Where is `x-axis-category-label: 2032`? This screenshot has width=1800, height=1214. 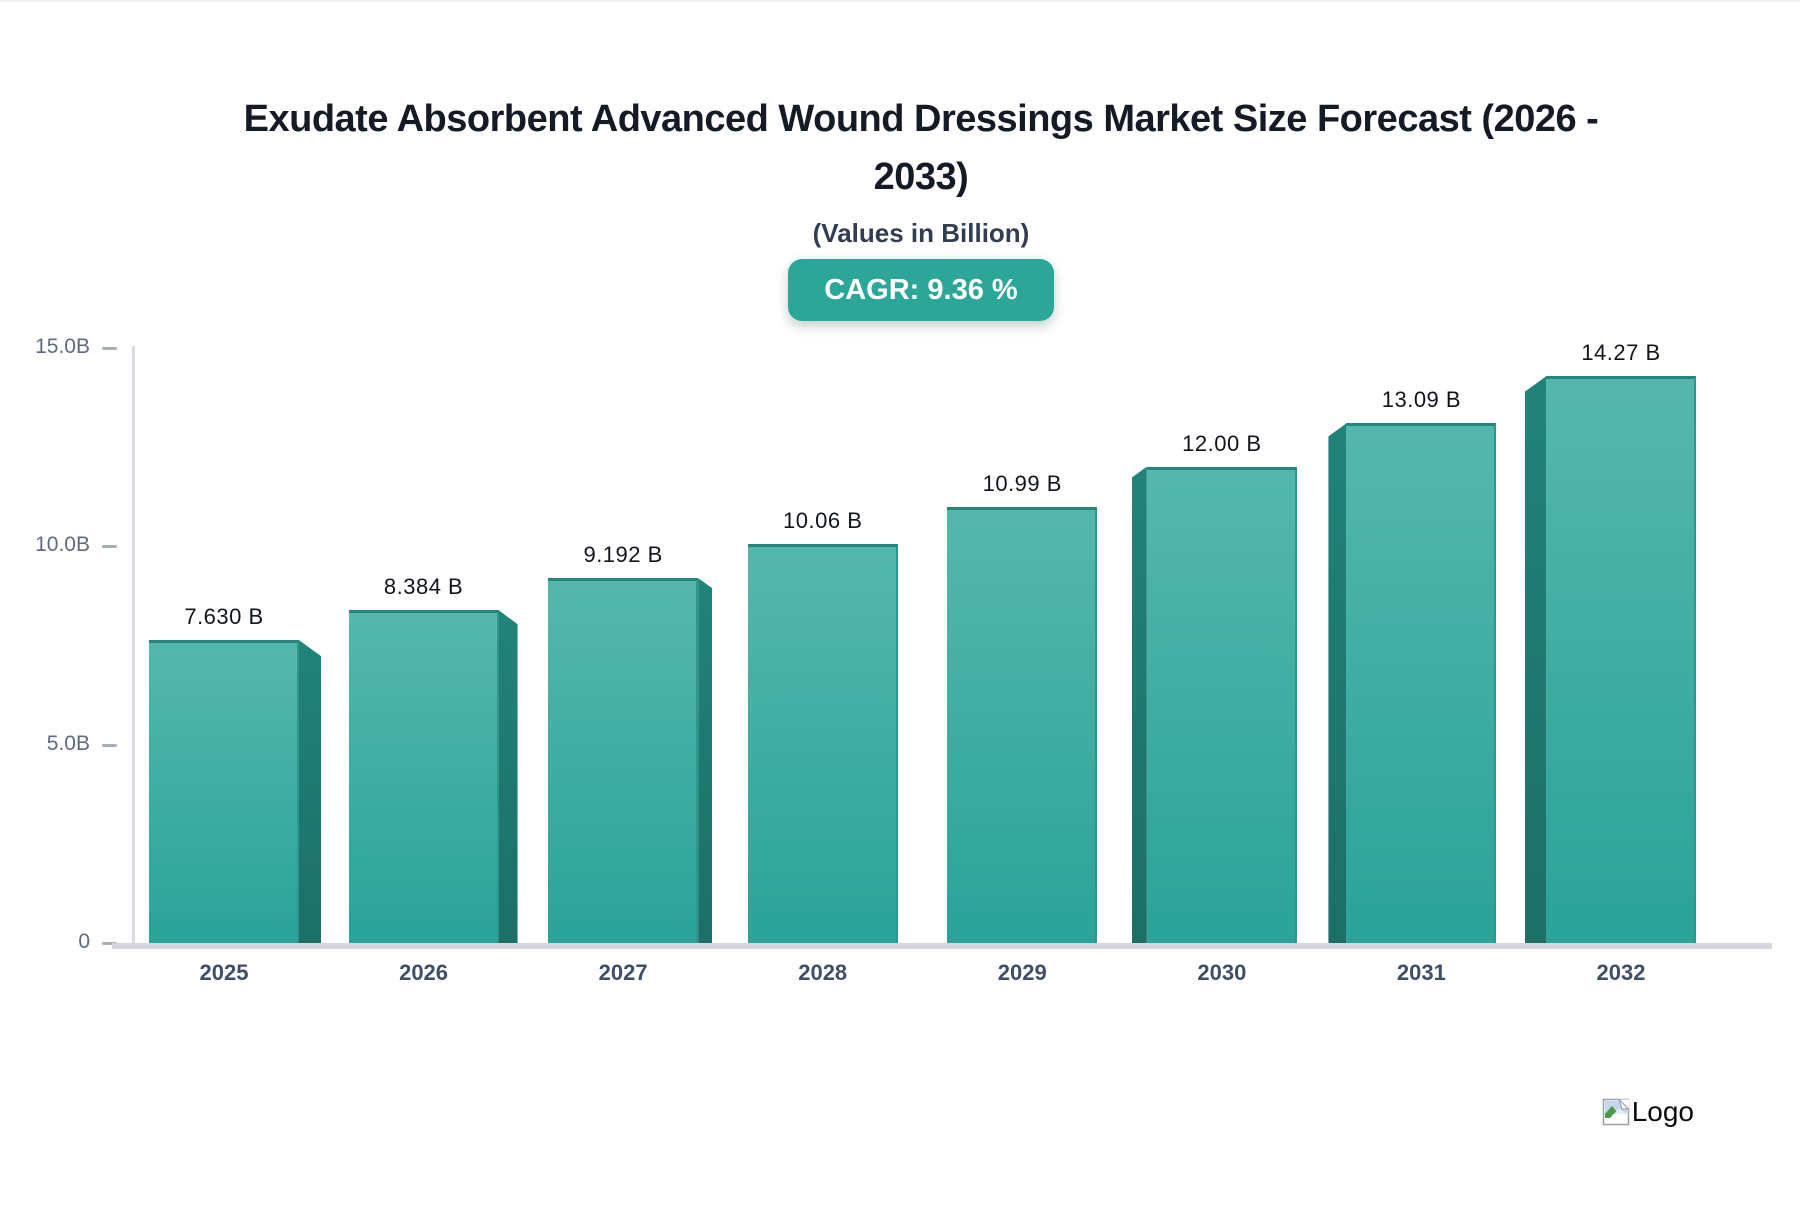
x-axis-category-label: 2032 is located at coordinates (1621, 972).